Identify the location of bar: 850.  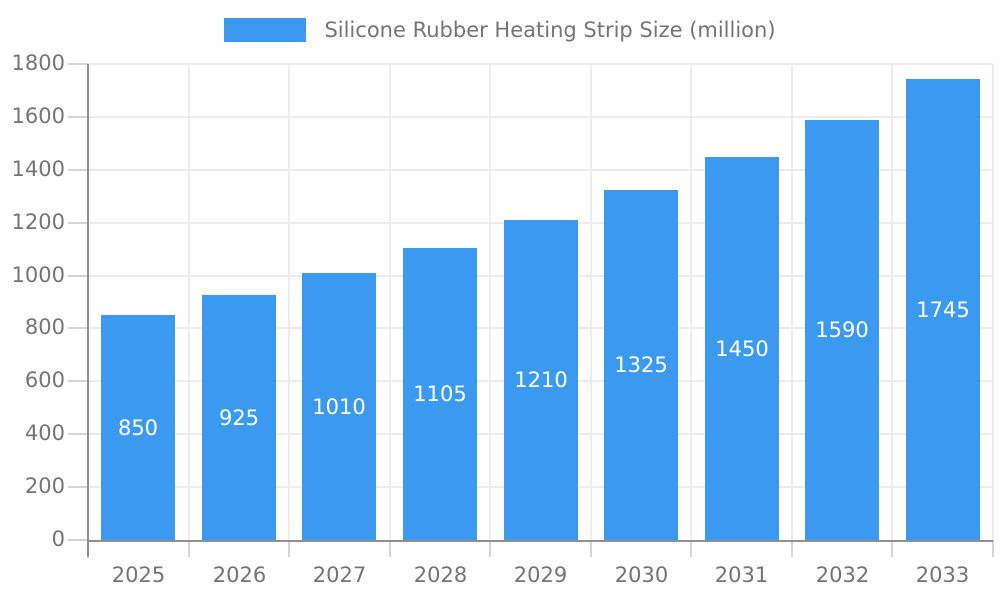
(138, 427).